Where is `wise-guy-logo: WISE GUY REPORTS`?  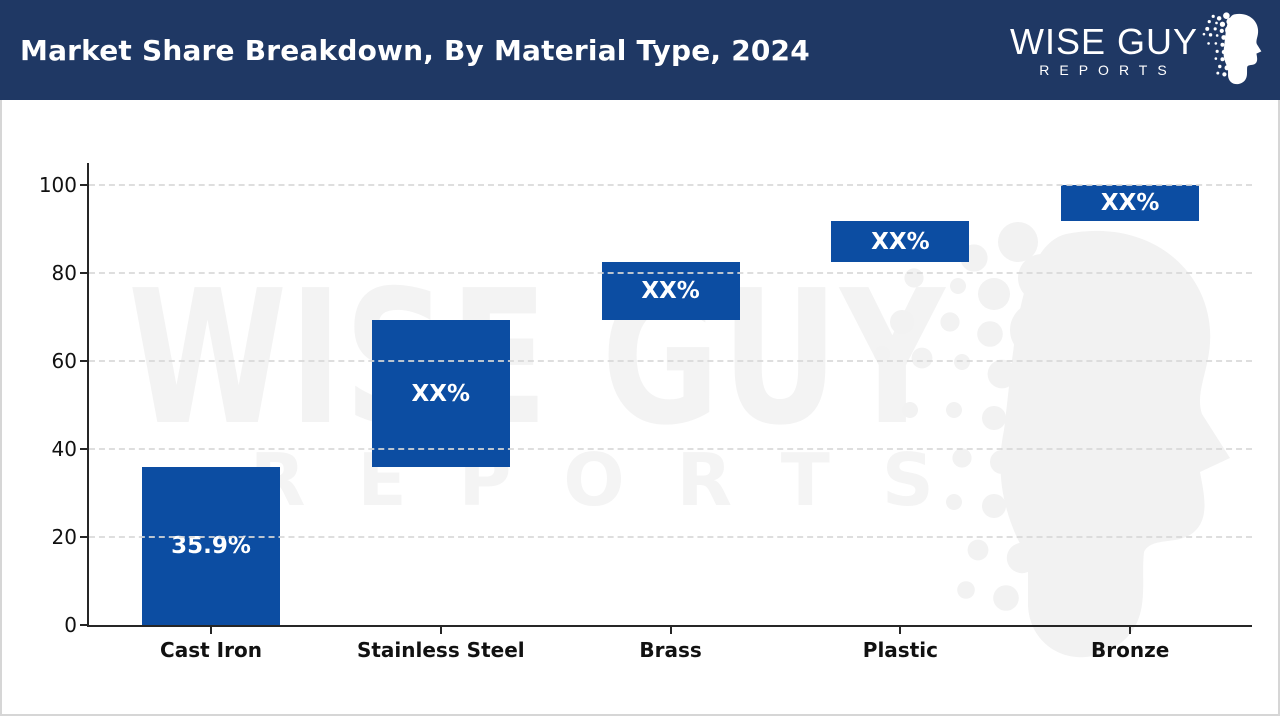 wise-guy-logo: WISE GUY REPORTS is located at coordinates (1138, 50).